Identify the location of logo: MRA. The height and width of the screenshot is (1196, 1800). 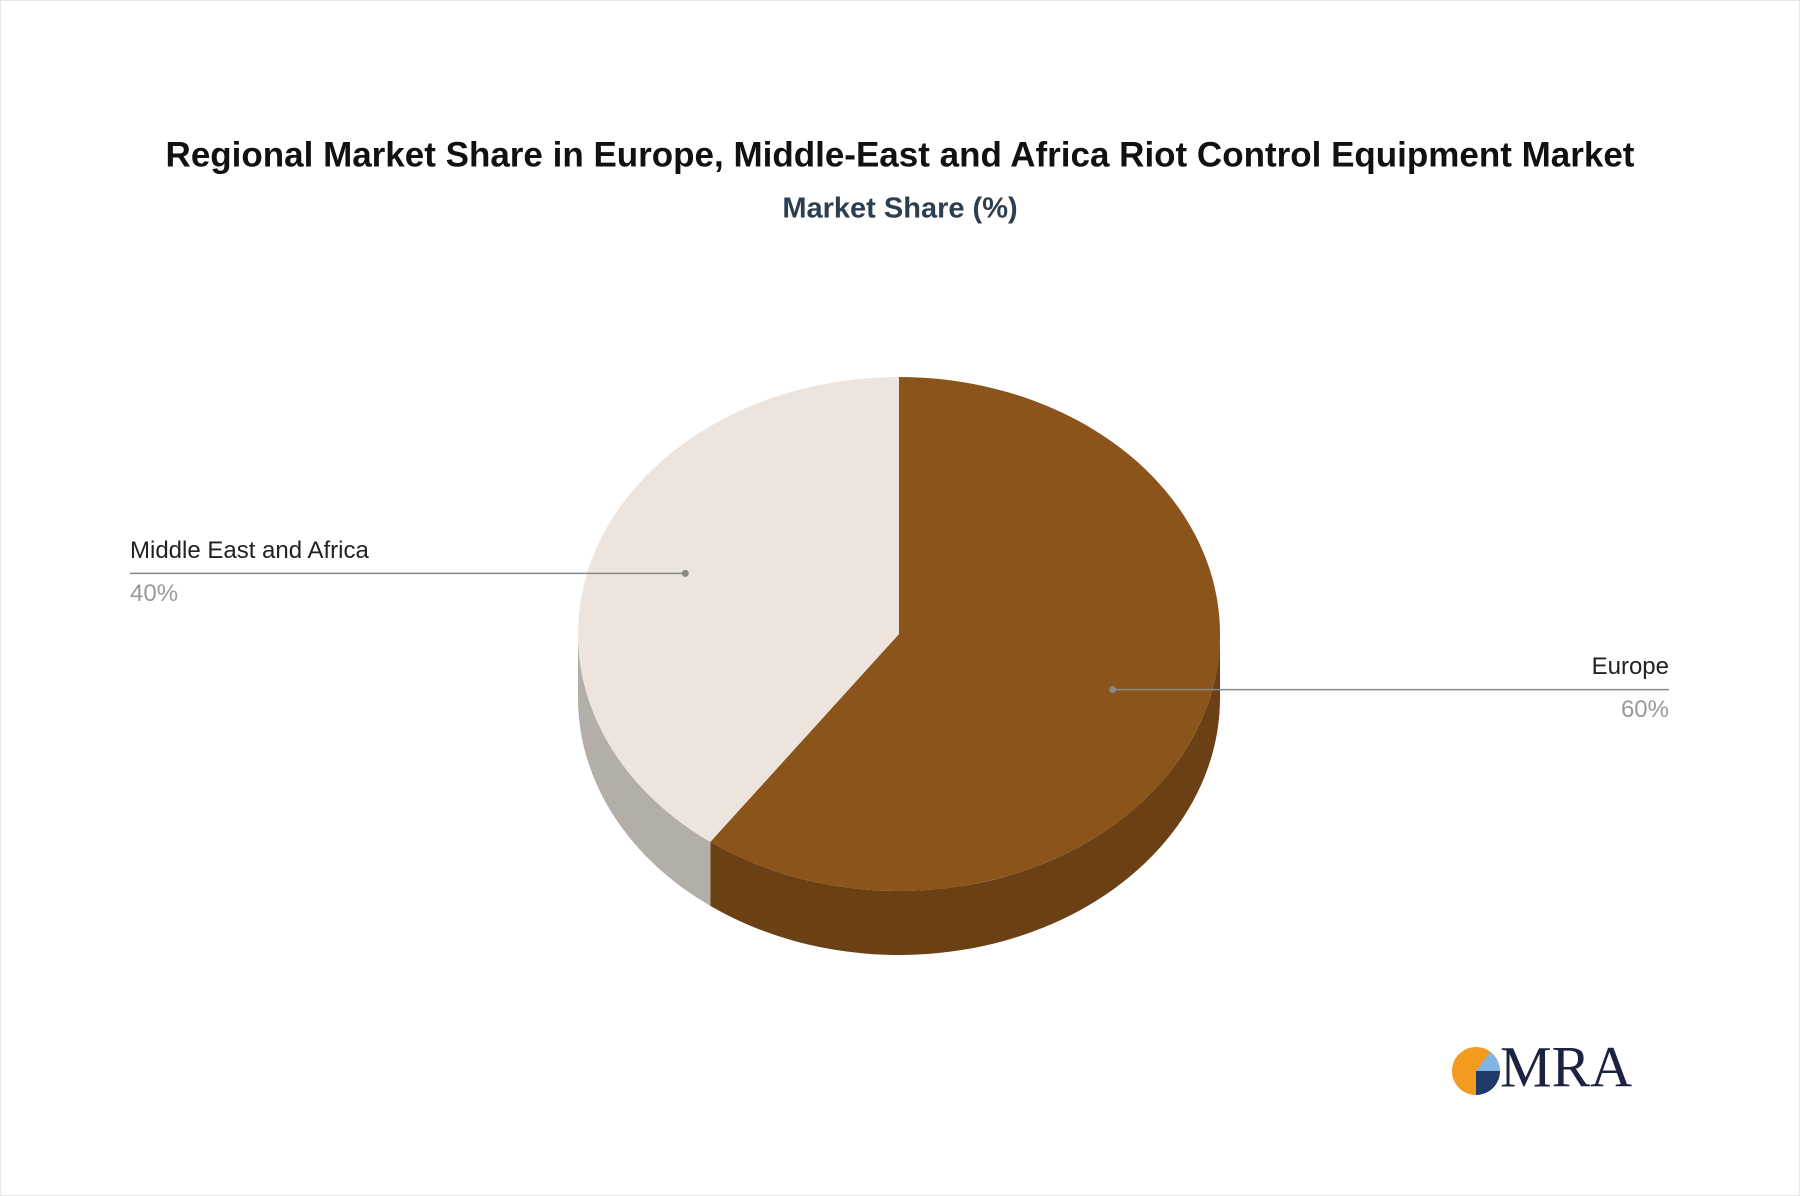
(1542, 1066).